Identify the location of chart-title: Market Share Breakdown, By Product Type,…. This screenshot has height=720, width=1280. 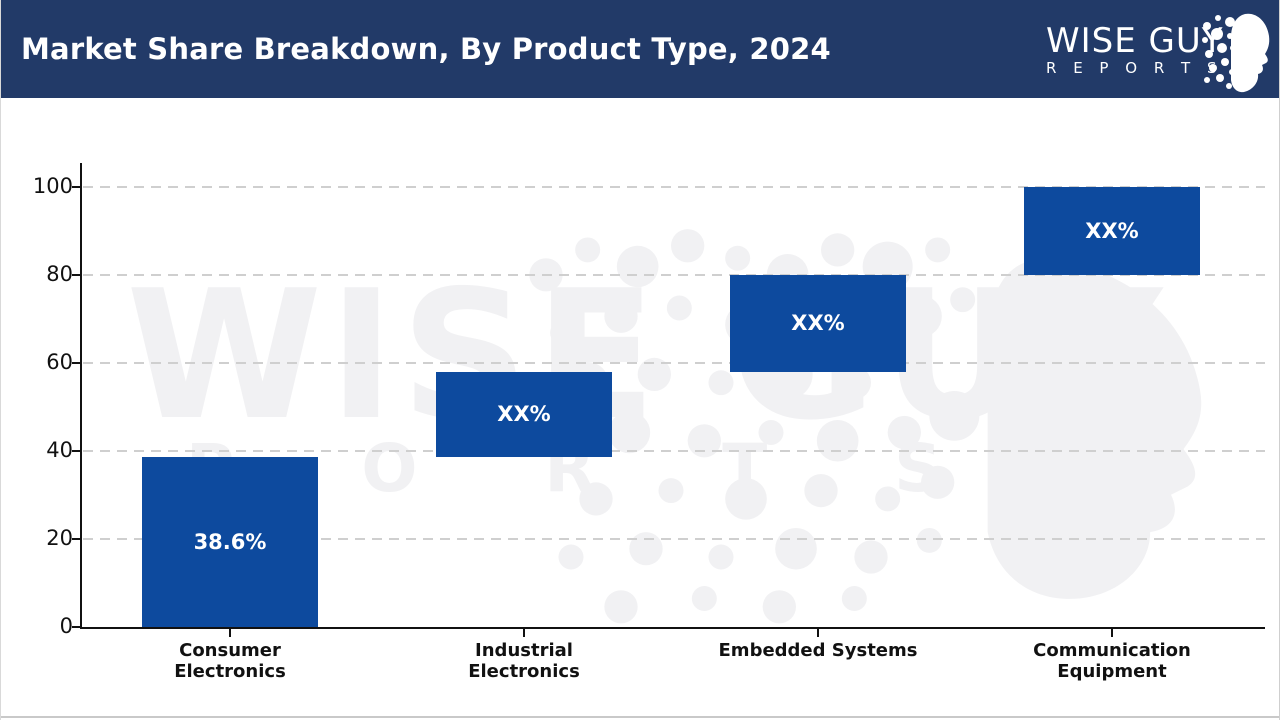
(426, 49).